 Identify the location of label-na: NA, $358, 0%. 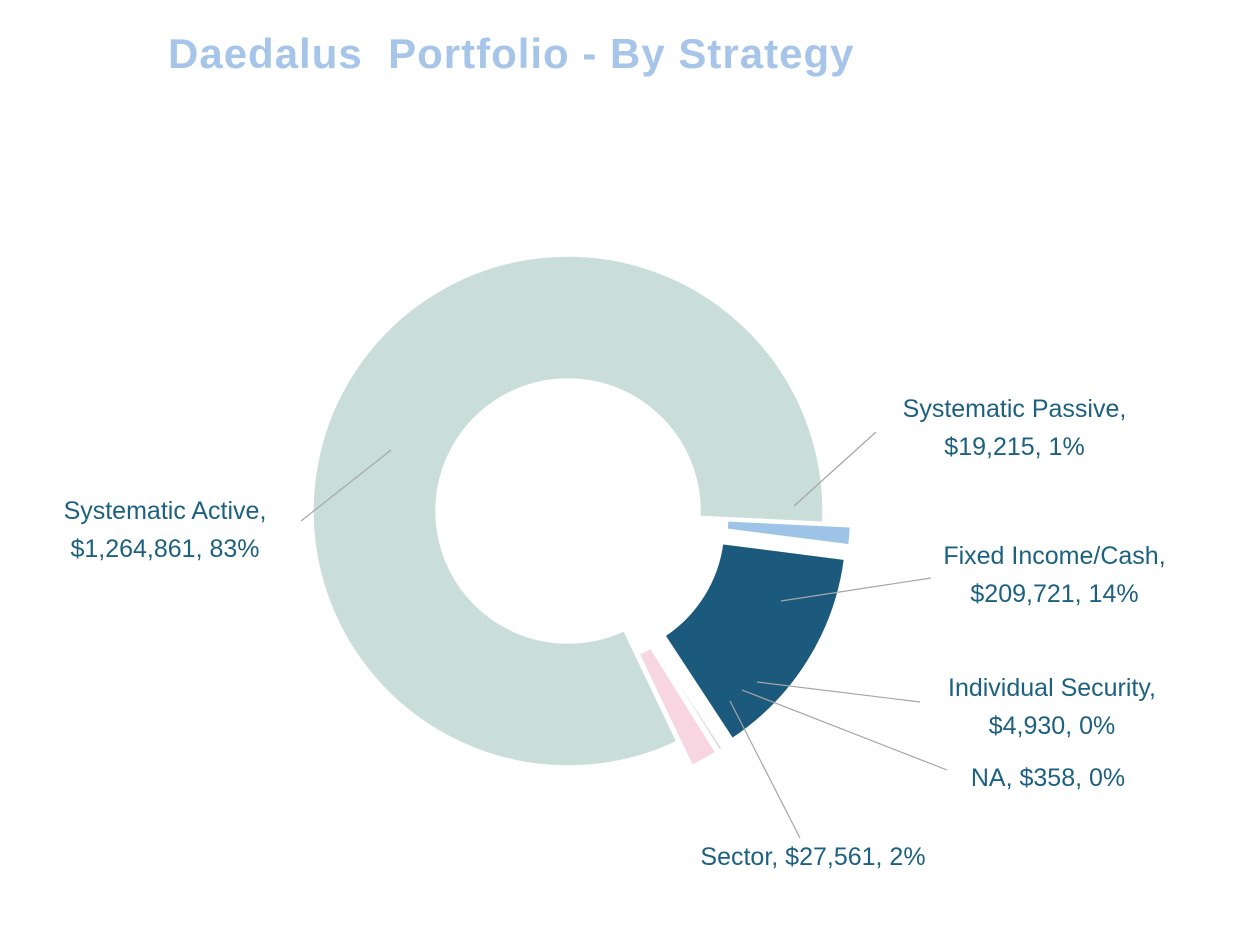
(1048, 778).